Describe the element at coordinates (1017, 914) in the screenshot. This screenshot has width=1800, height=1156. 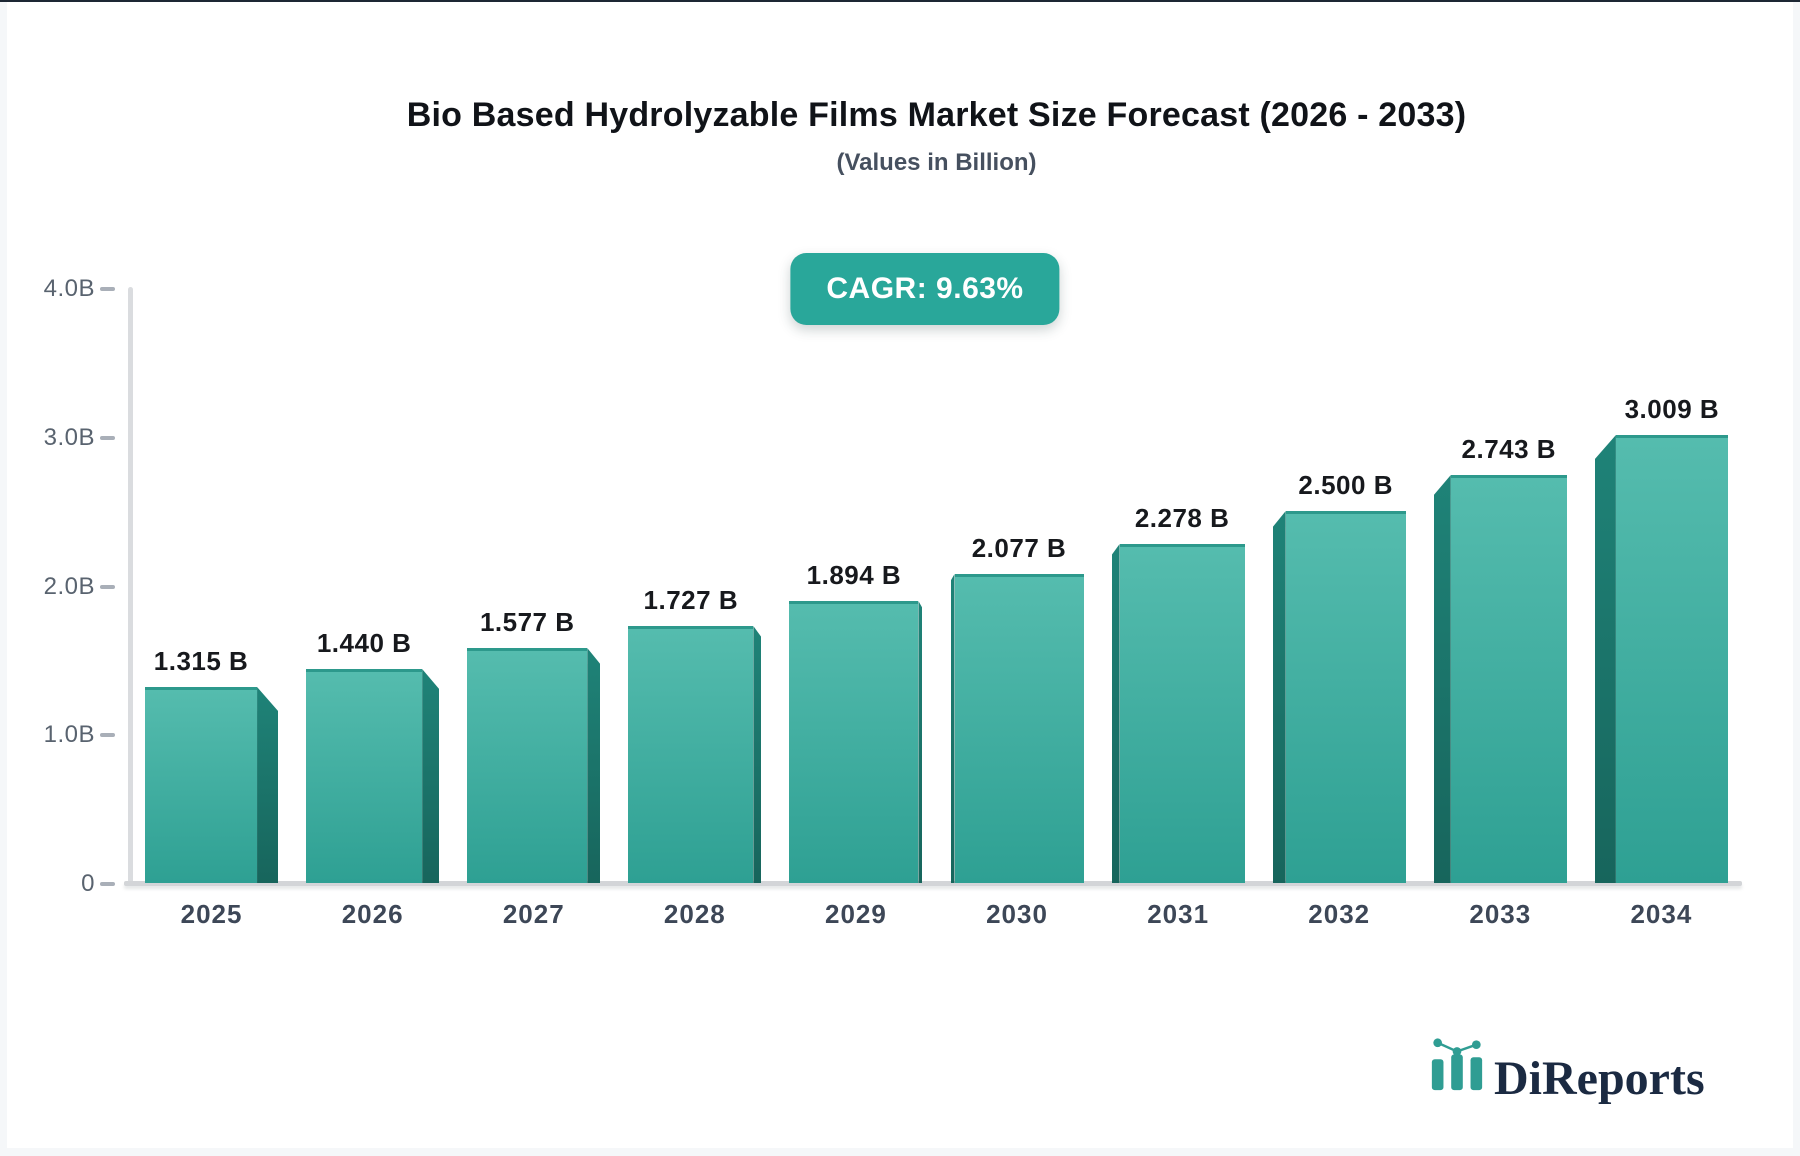
I see `x-axis-label: 2030` at that location.